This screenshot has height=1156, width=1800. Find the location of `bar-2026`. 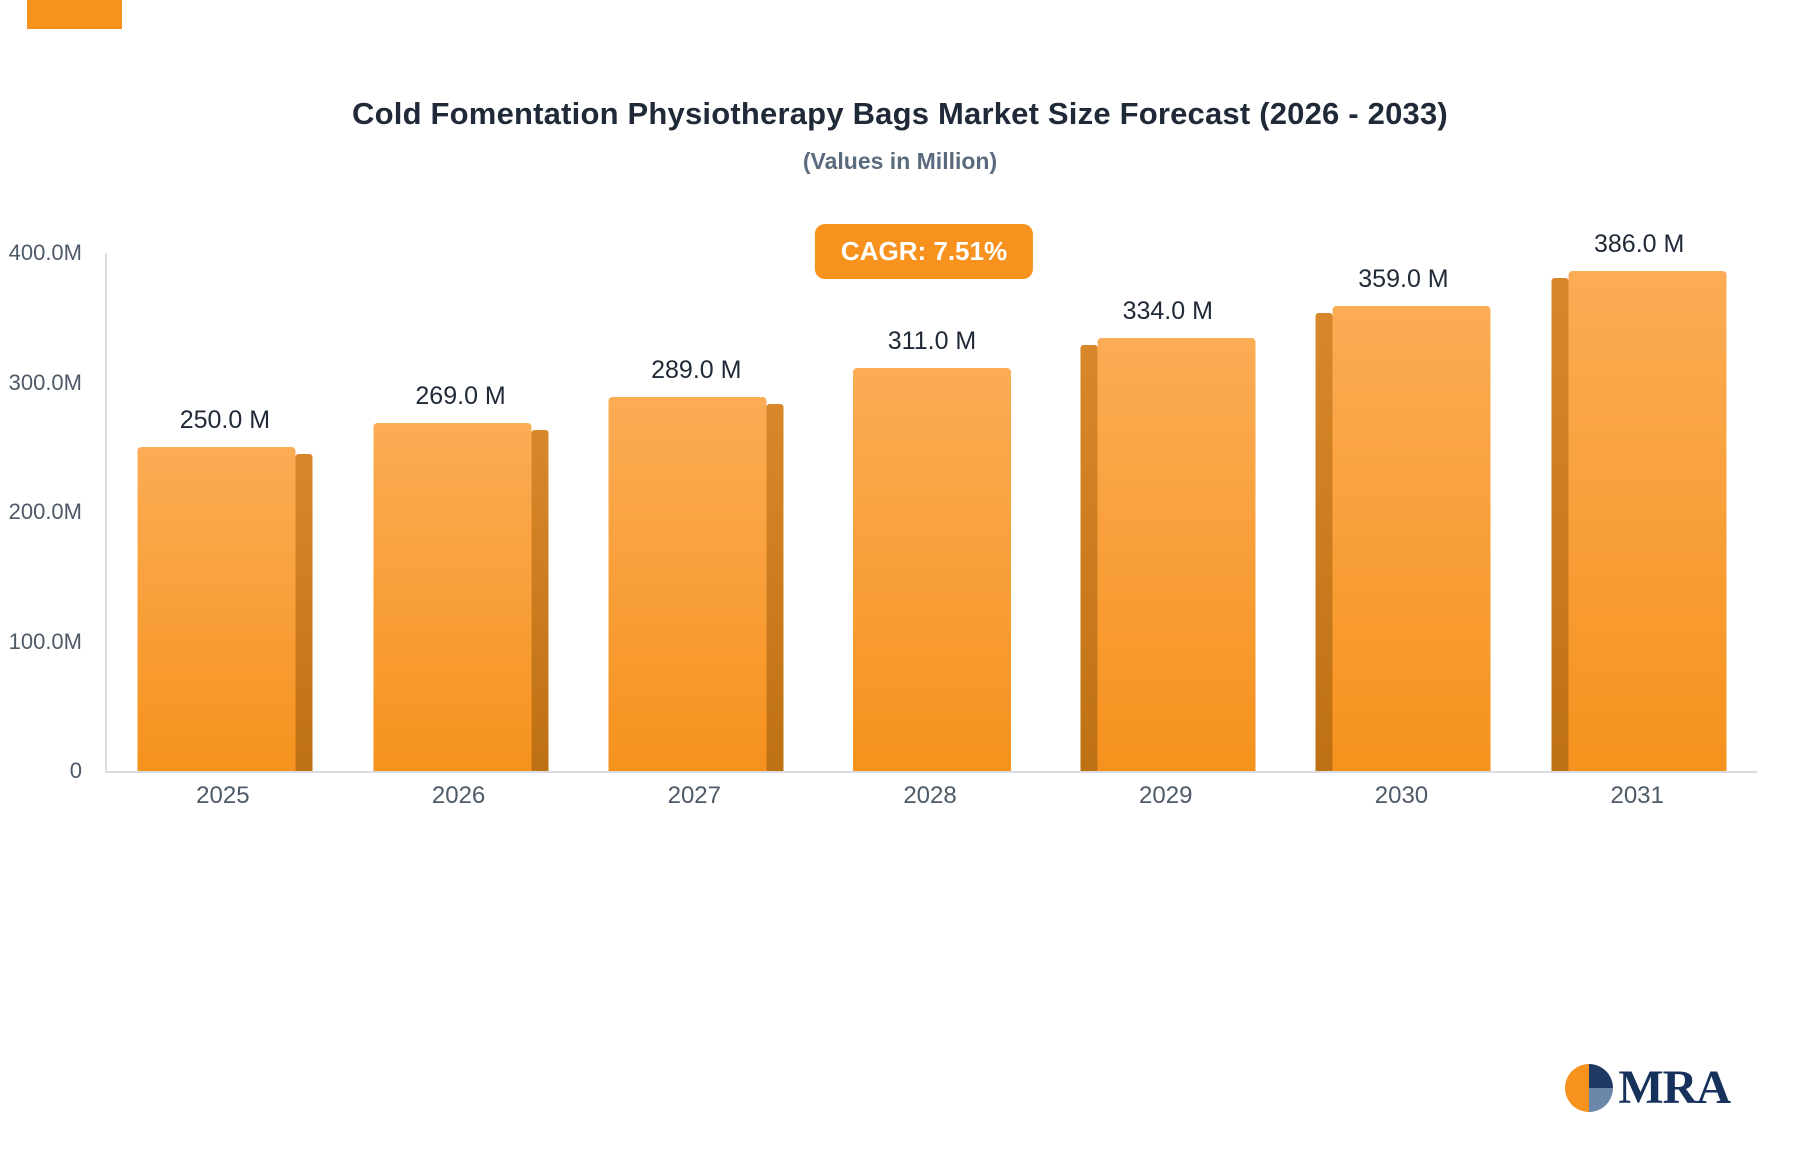

bar-2026 is located at coordinates (461, 596).